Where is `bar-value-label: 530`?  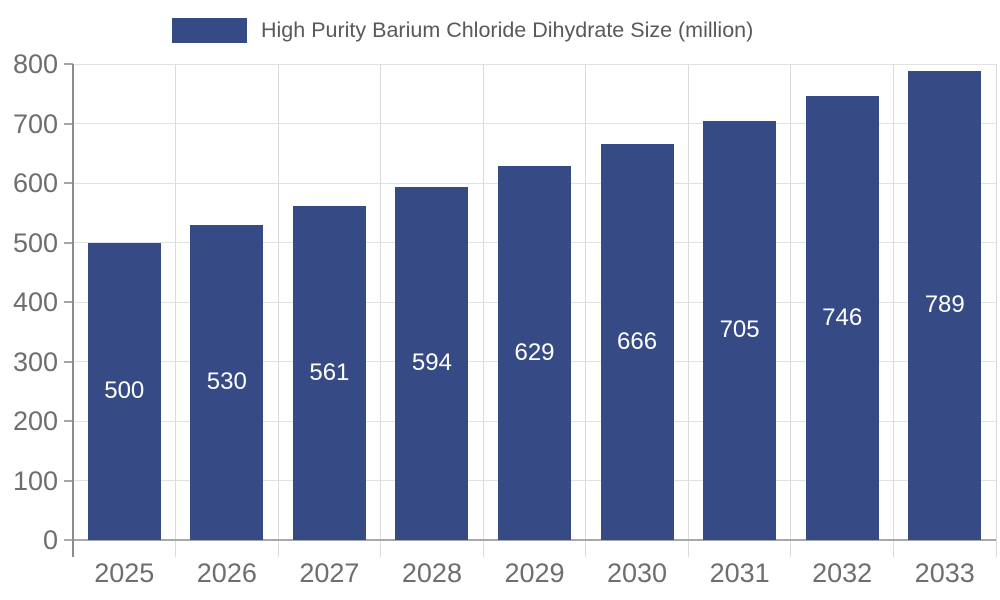
bar-value-label: 530 is located at coordinates (226, 382).